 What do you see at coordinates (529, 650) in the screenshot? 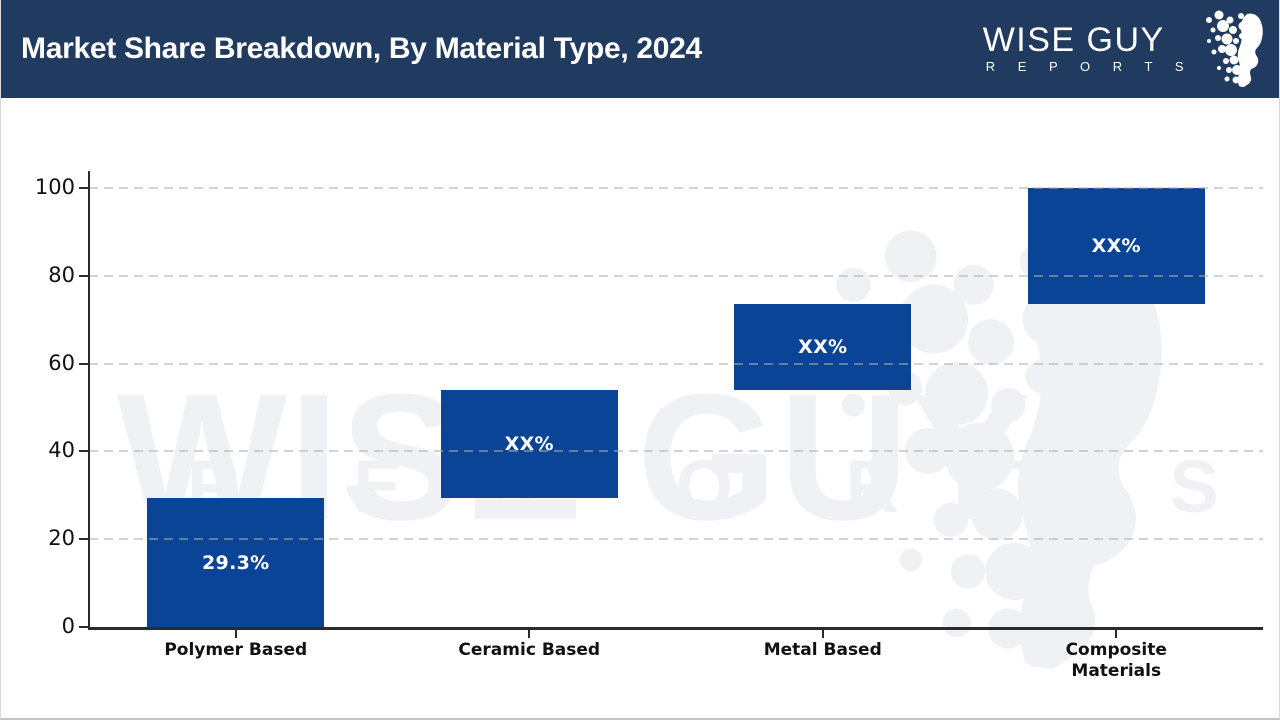
I see `x-axis-category-label: Ceramic Based` at bounding box center [529, 650].